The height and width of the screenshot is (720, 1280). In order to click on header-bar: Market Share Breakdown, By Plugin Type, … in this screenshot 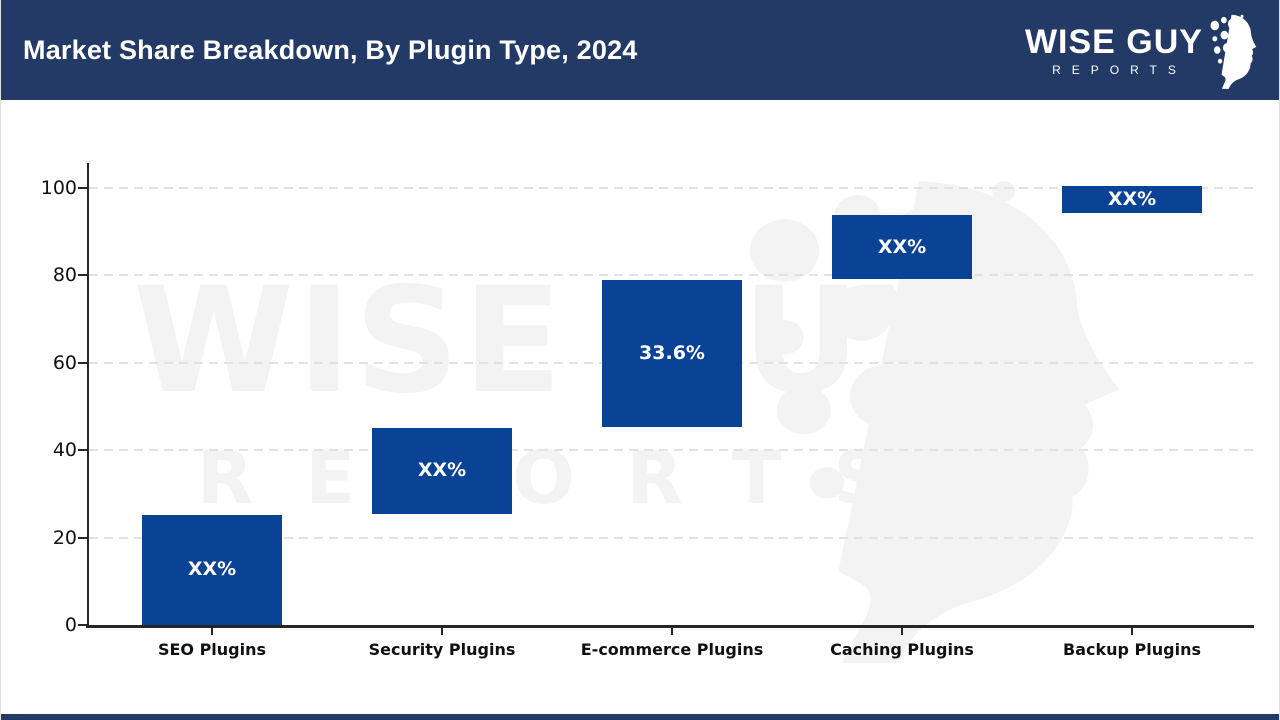, I will do `click(640, 50)`.